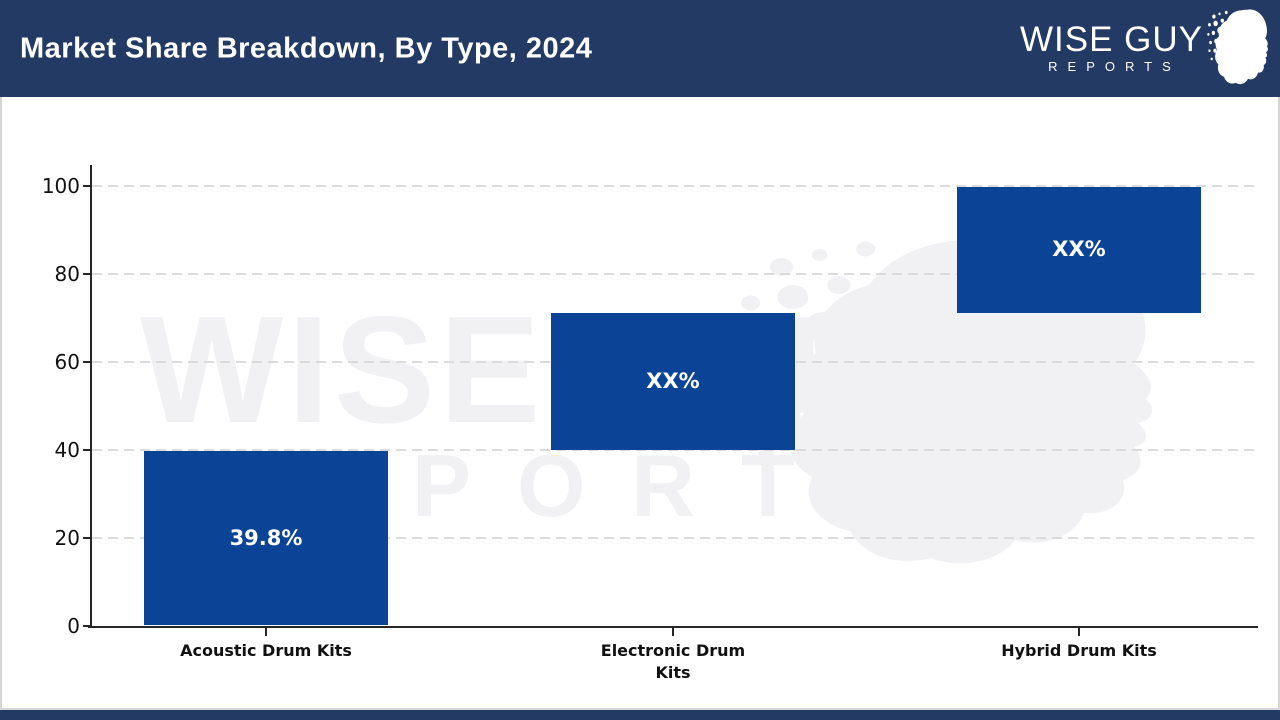  I want to click on brand-logo-text: WISE GUY REPORTS, so click(1111, 47).